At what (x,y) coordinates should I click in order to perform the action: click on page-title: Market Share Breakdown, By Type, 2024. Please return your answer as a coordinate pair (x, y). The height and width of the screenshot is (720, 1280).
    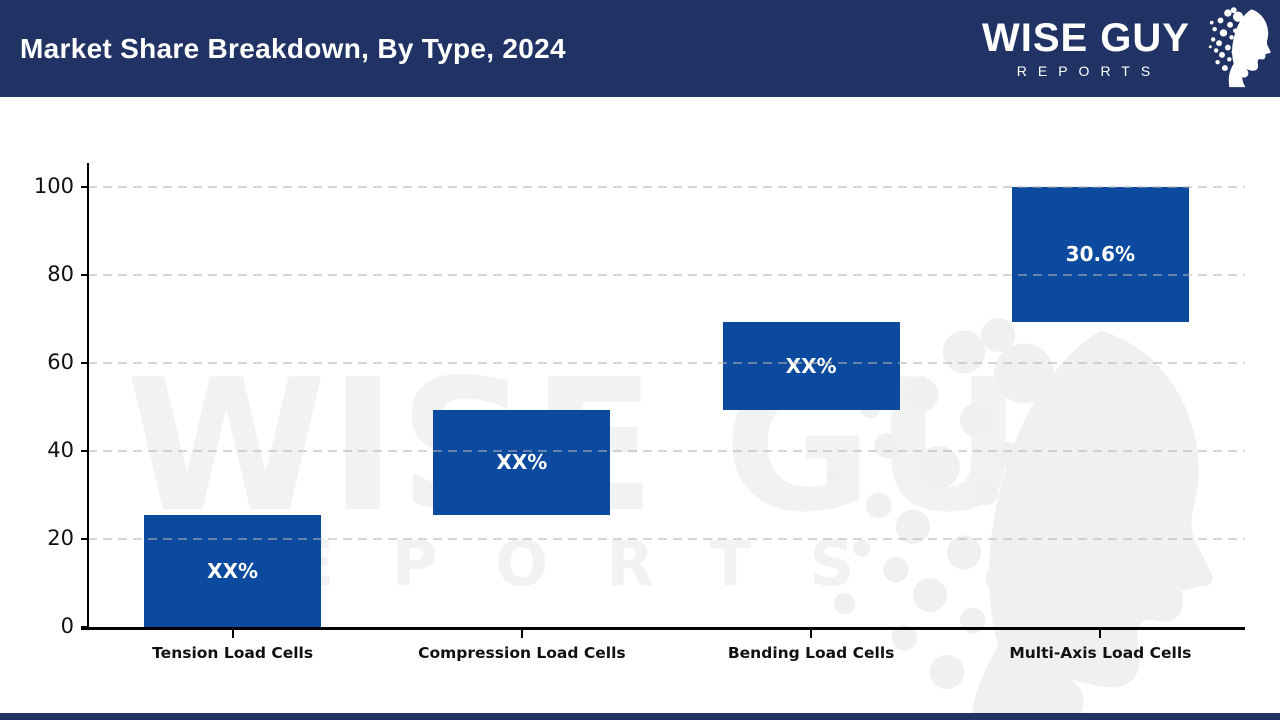
    Looking at the image, I should click on (293, 48).